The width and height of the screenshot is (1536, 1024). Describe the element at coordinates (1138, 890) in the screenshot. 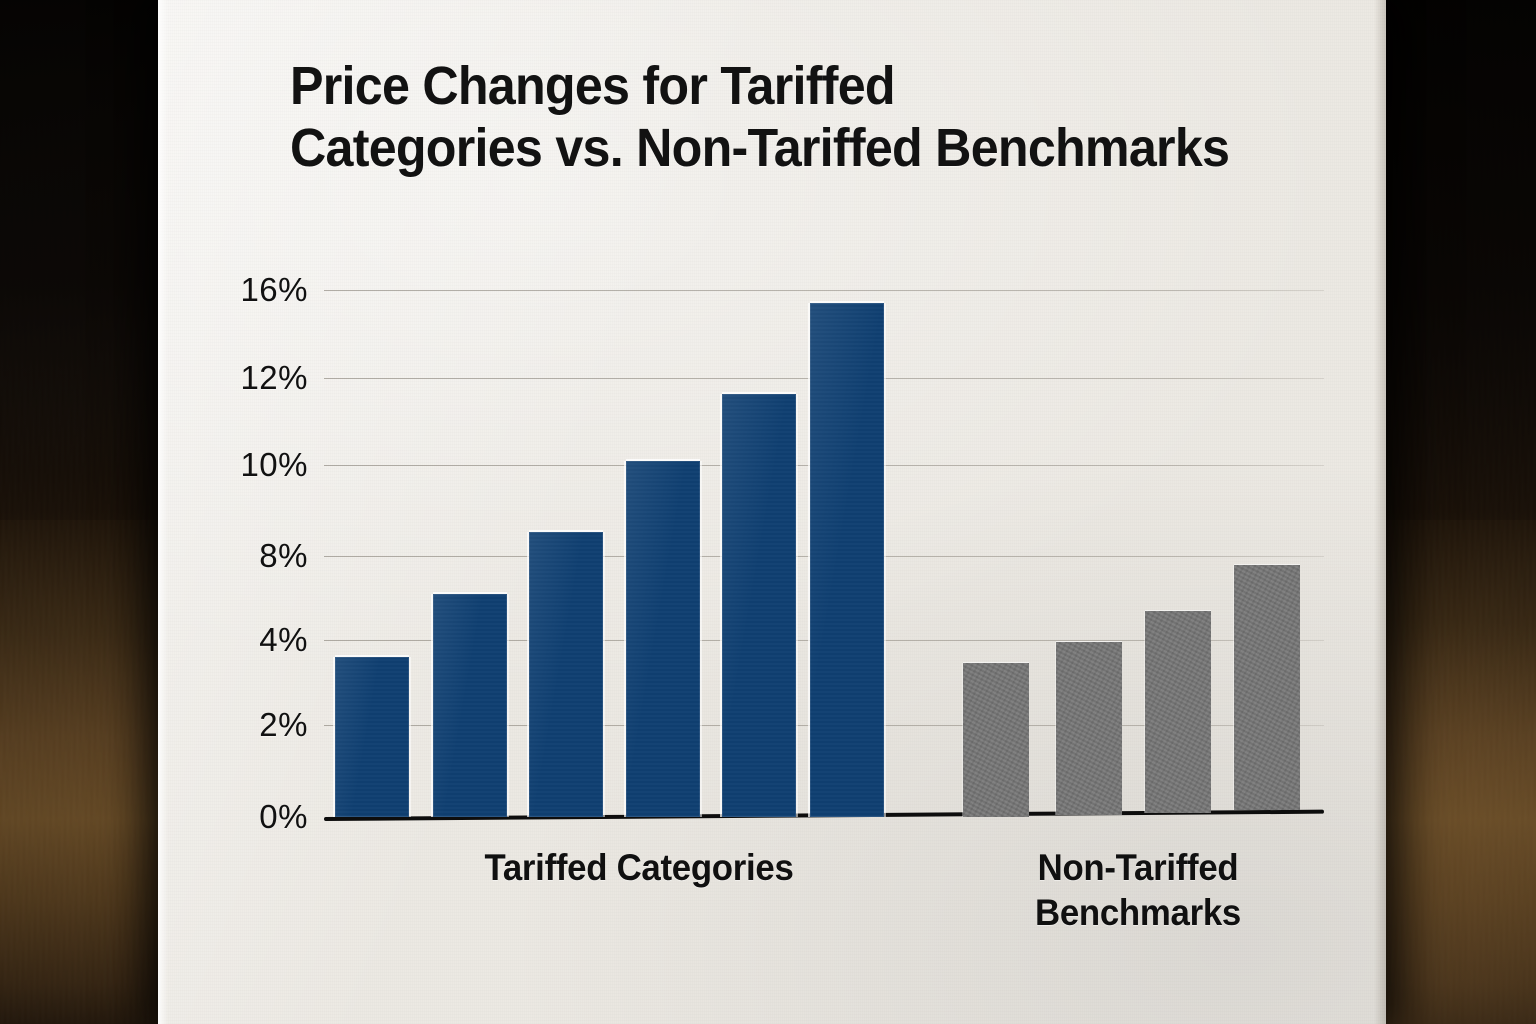

I see `x-axis-group-label-2: Non-Tariffed Benchmarks` at that location.